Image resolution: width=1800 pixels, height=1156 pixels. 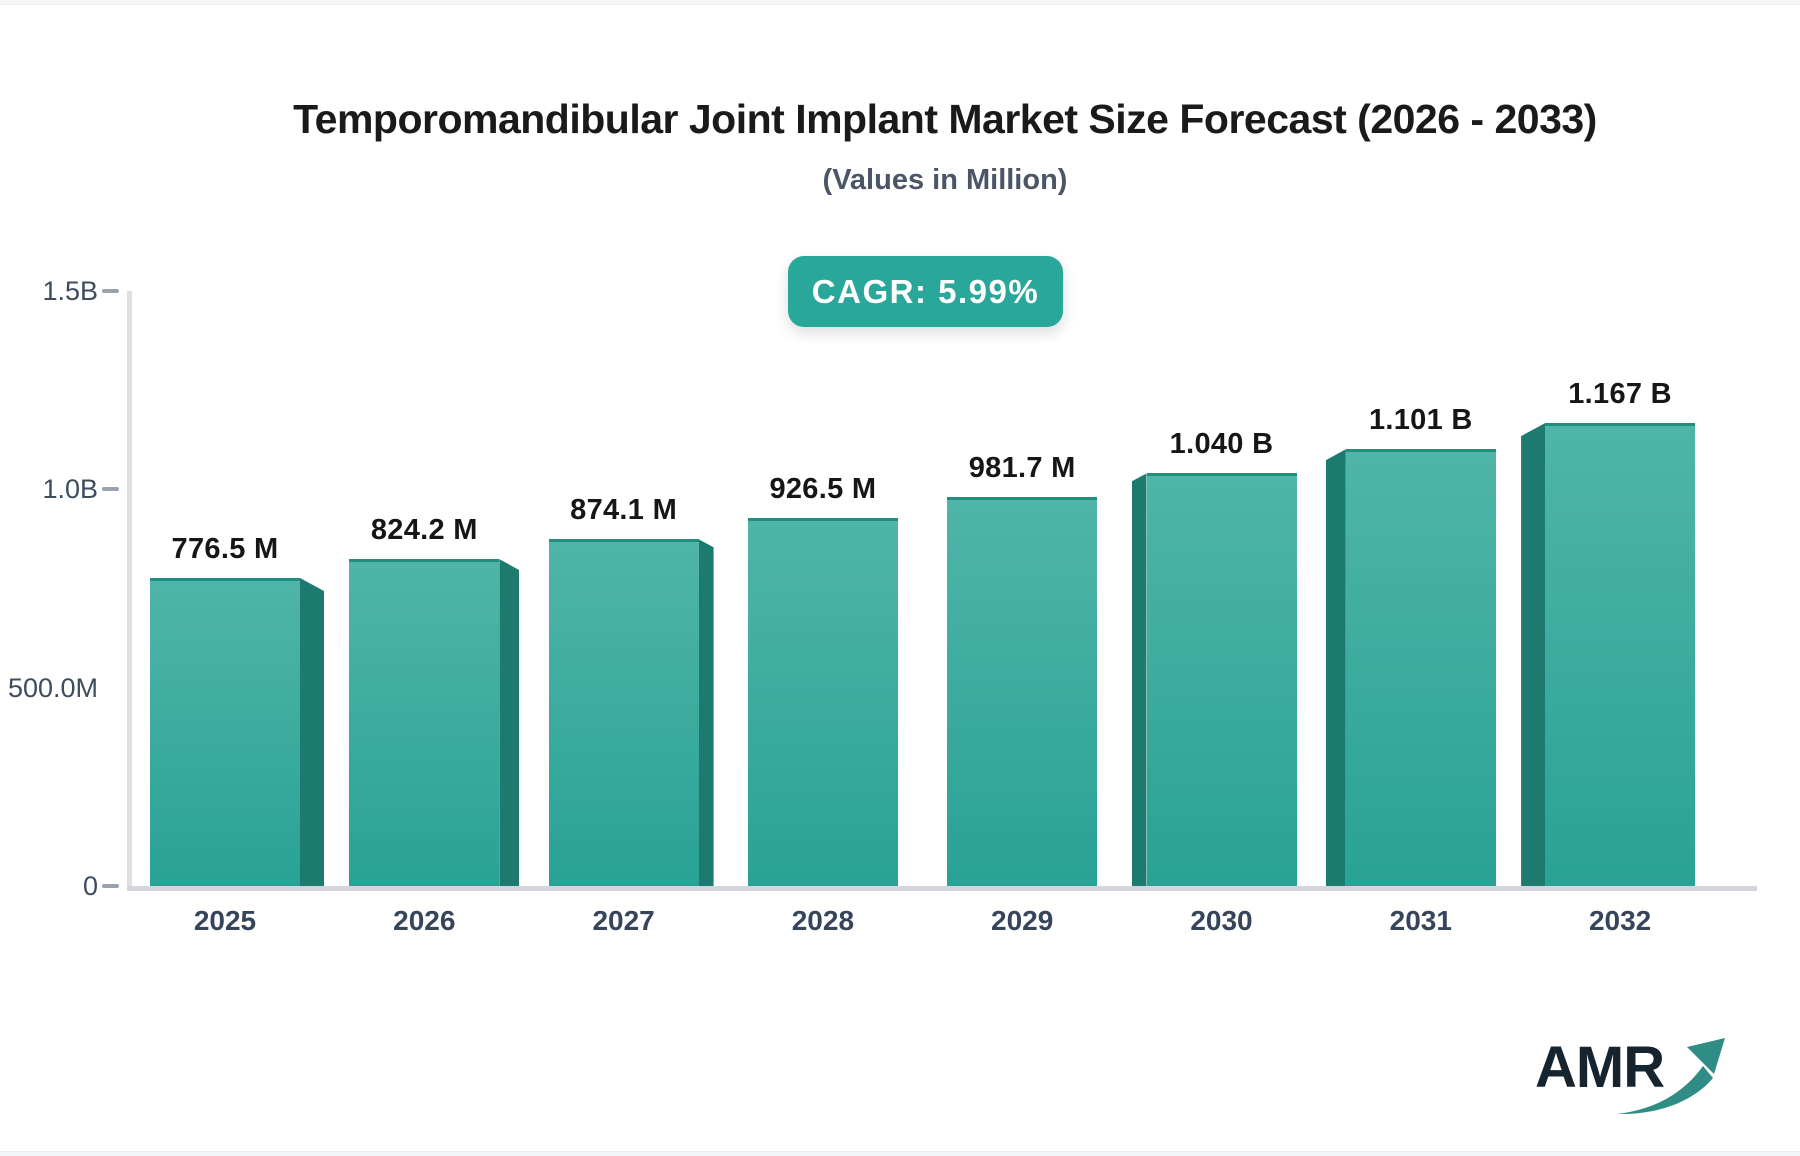 What do you see at coordinates (424, 920) in the screenshot?
I see `x-axis-label: 2026` at bounding box center [424, 920].